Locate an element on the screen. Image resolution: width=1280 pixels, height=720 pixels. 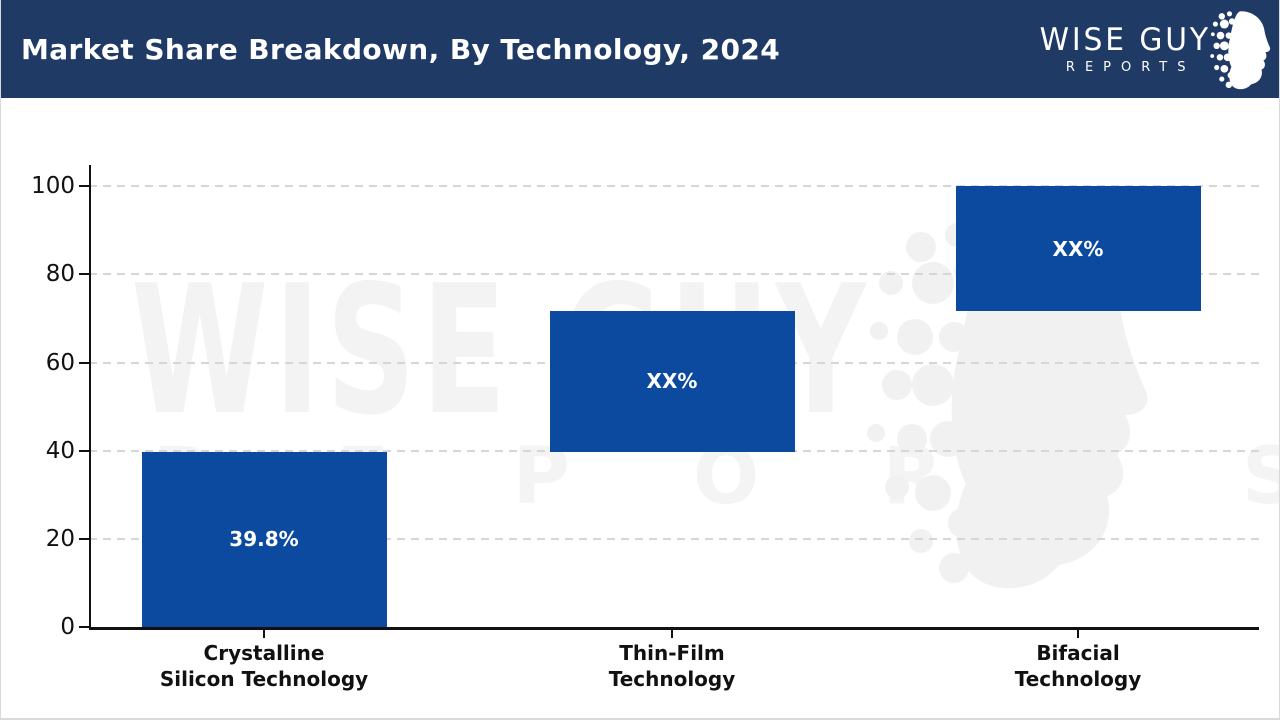
y-tick-label-100: 100 is located at coordinates (53, 186).